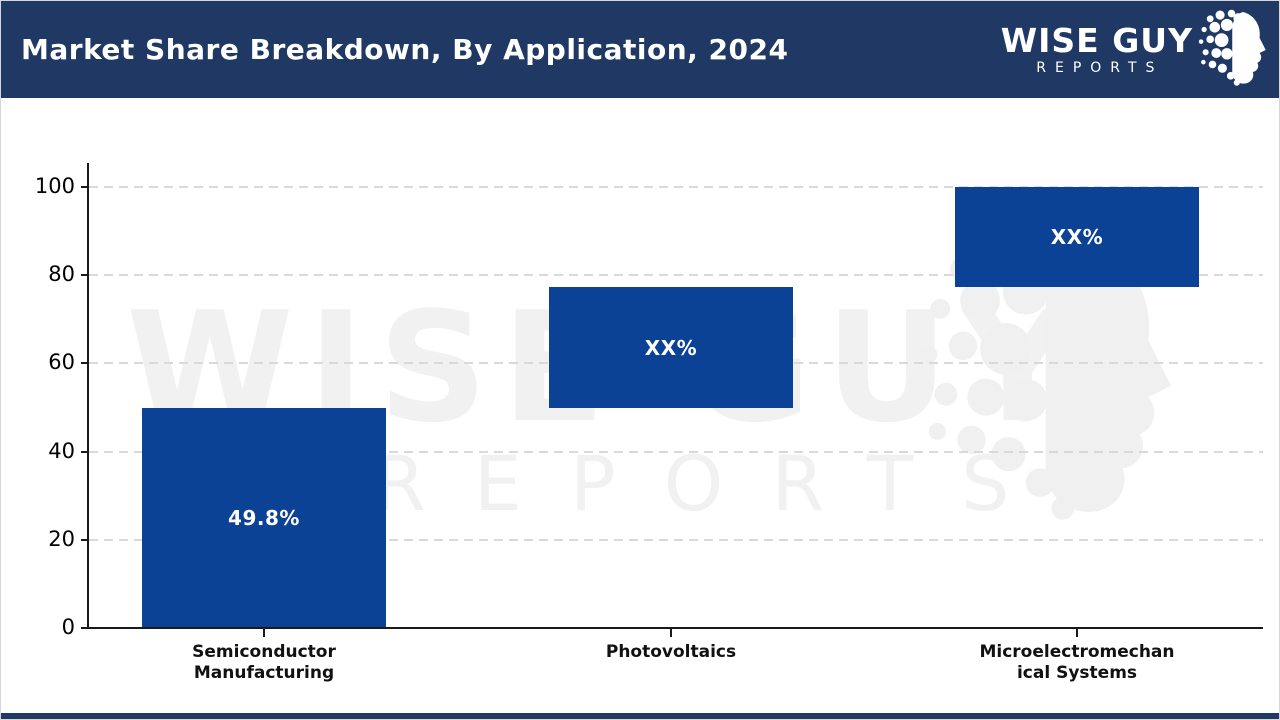 This screenshot has height=720, width=1280. I want to click on x-axis-line, so click(675, 628).